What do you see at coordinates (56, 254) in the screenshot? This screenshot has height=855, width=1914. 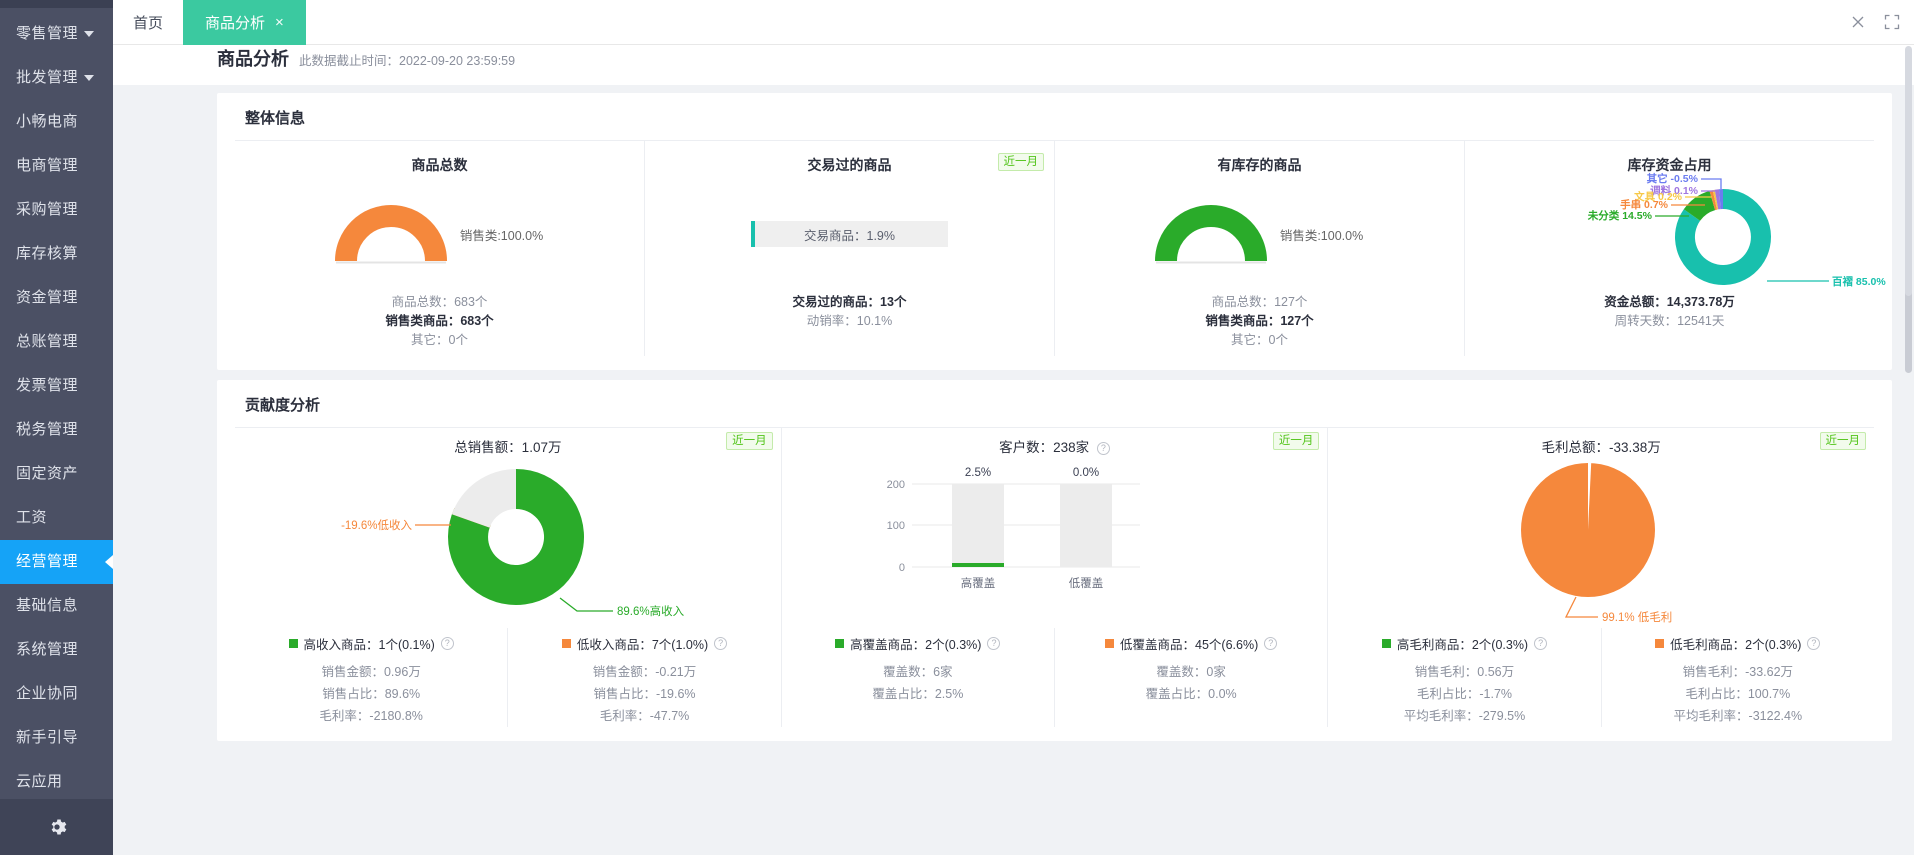 I see `sidebar-item-5: 库存核算` at bounding box center [56, 254].